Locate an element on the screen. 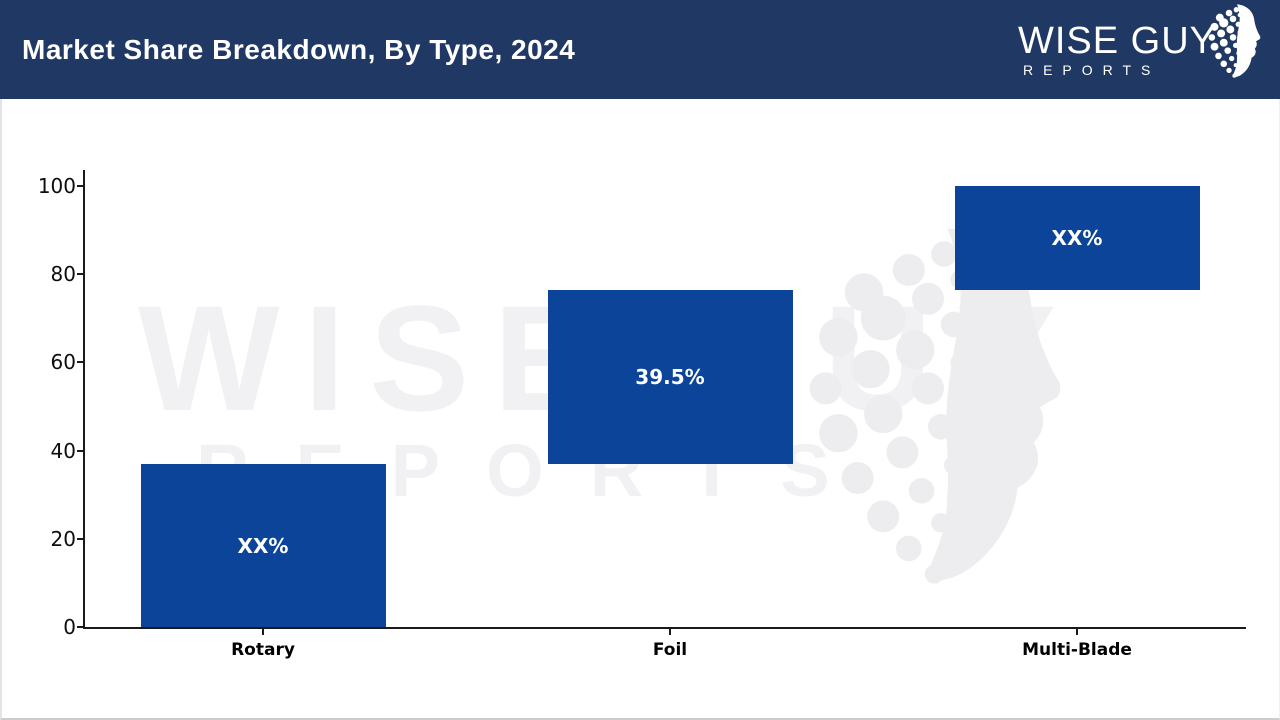 The image size is (1280, 720). bar-rotary: XX% is located at coordinates (263, 545).